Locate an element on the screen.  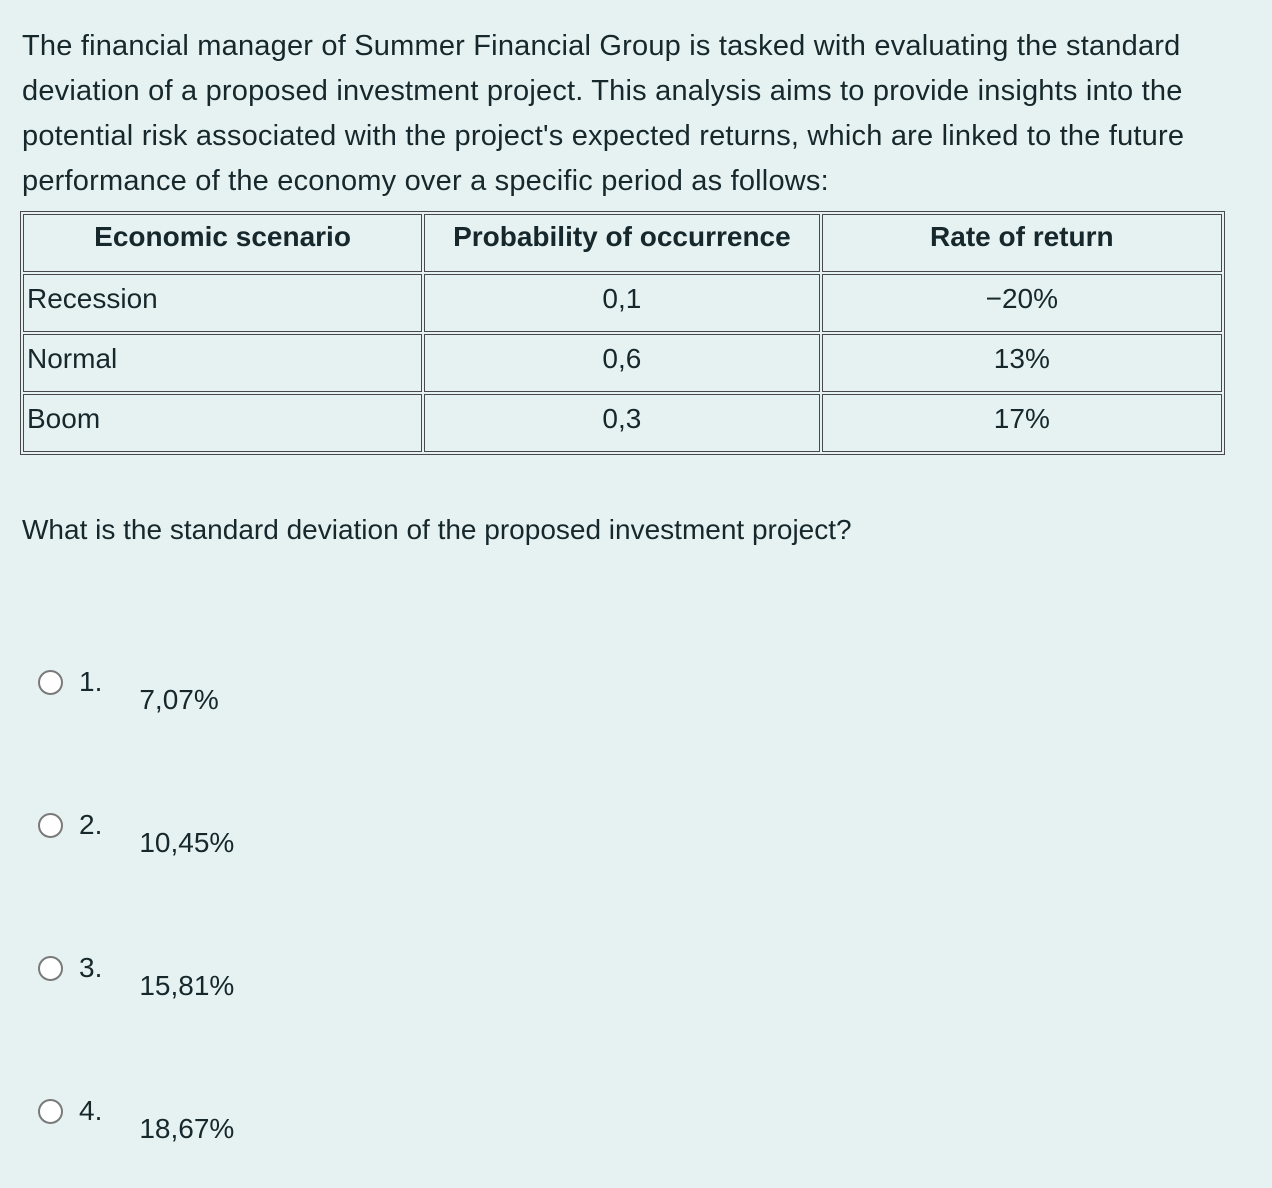
cell-probability: 0,3 is located at coordinates (622, 423).